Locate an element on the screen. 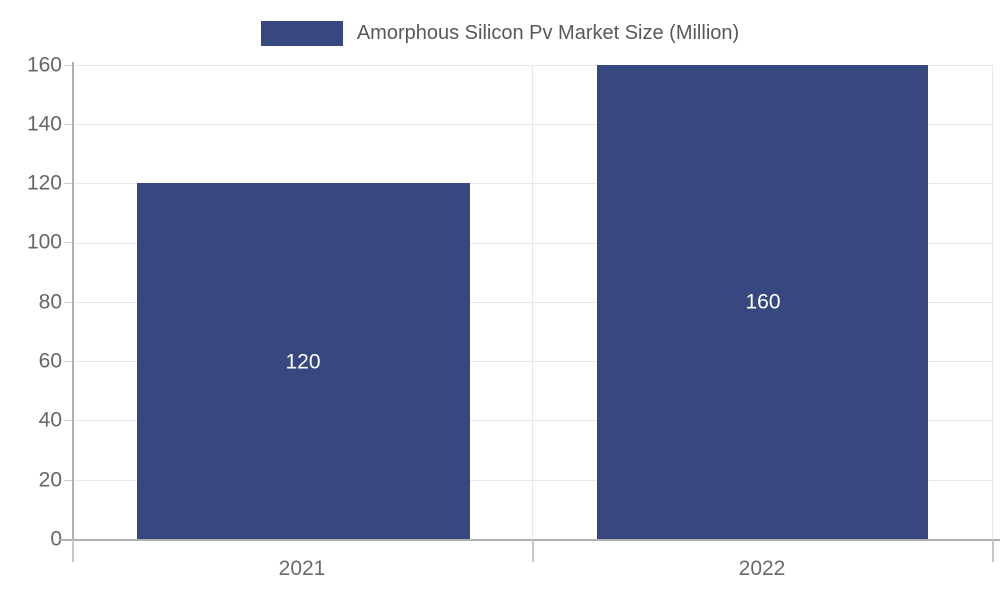 This screenshot has width=1000, height=600. x-axis-line is located at coordinates (530, 540).